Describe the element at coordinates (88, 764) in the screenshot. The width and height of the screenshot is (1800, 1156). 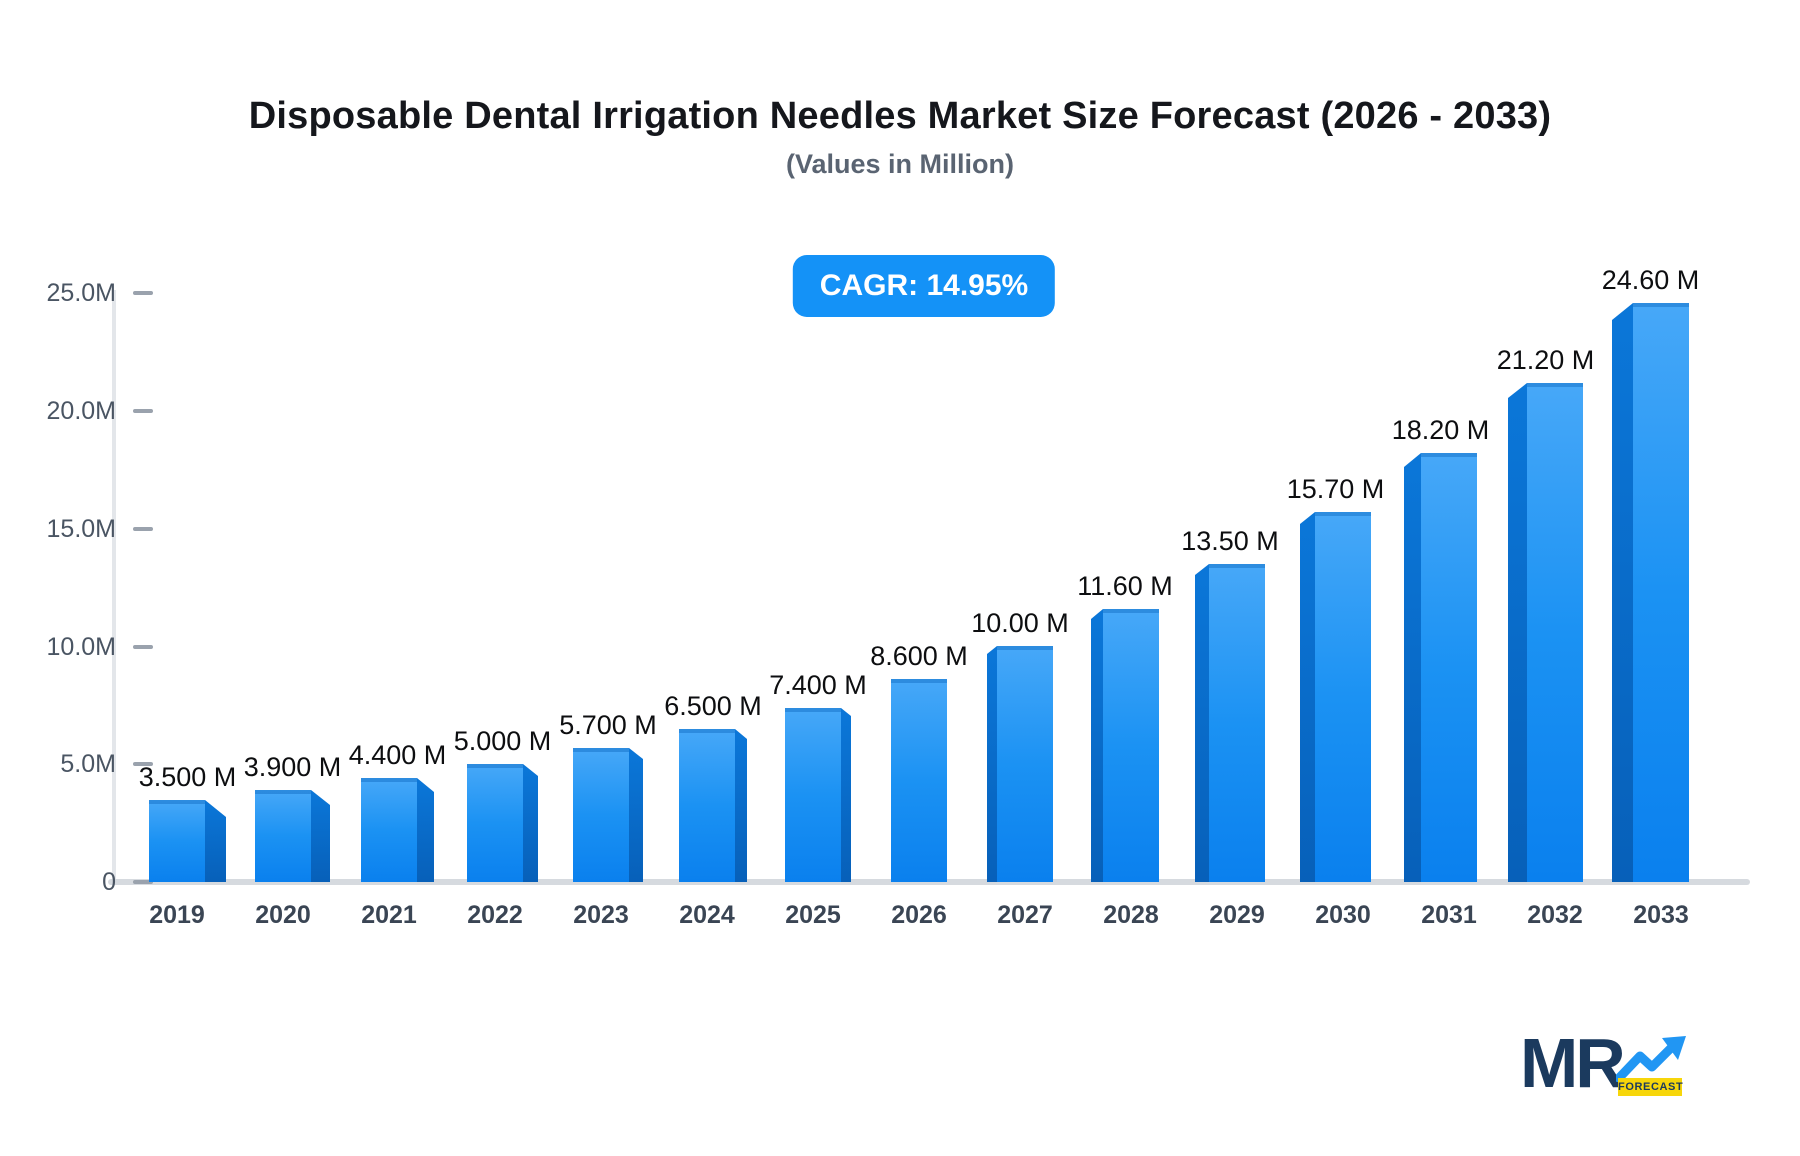
I see `y-axis-tick-label: 5.0M` at that location.